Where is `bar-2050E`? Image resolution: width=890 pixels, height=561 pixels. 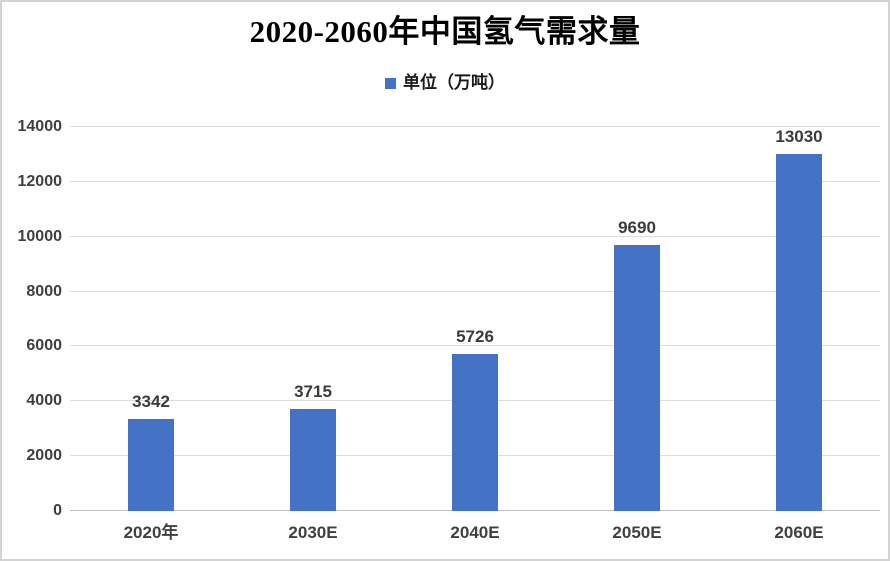
bar-2050E is located at coordinates (637, 378).